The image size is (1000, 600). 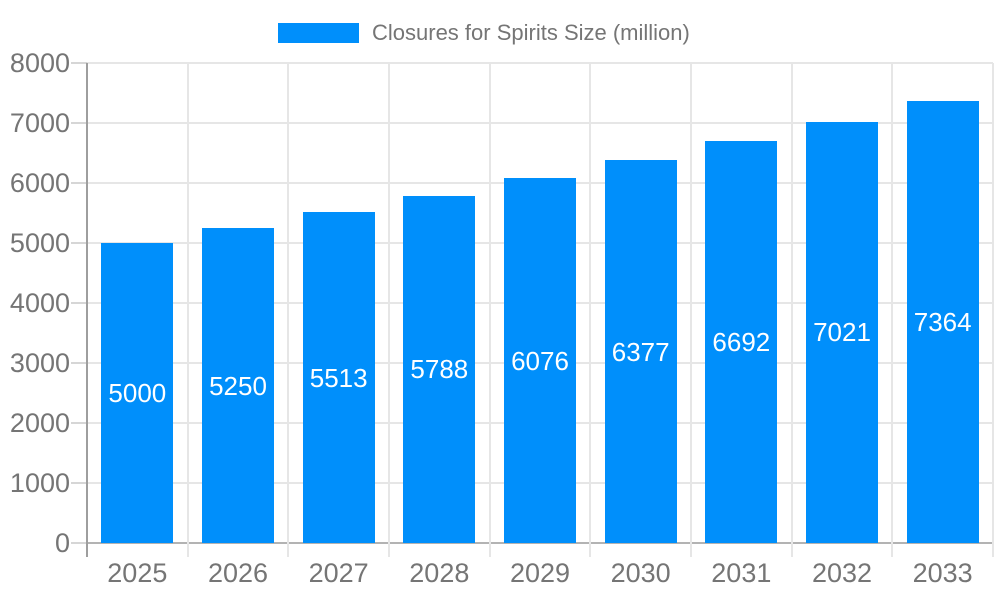 I want to click on bar-value-label: 5000, so click(x=137, y=393).